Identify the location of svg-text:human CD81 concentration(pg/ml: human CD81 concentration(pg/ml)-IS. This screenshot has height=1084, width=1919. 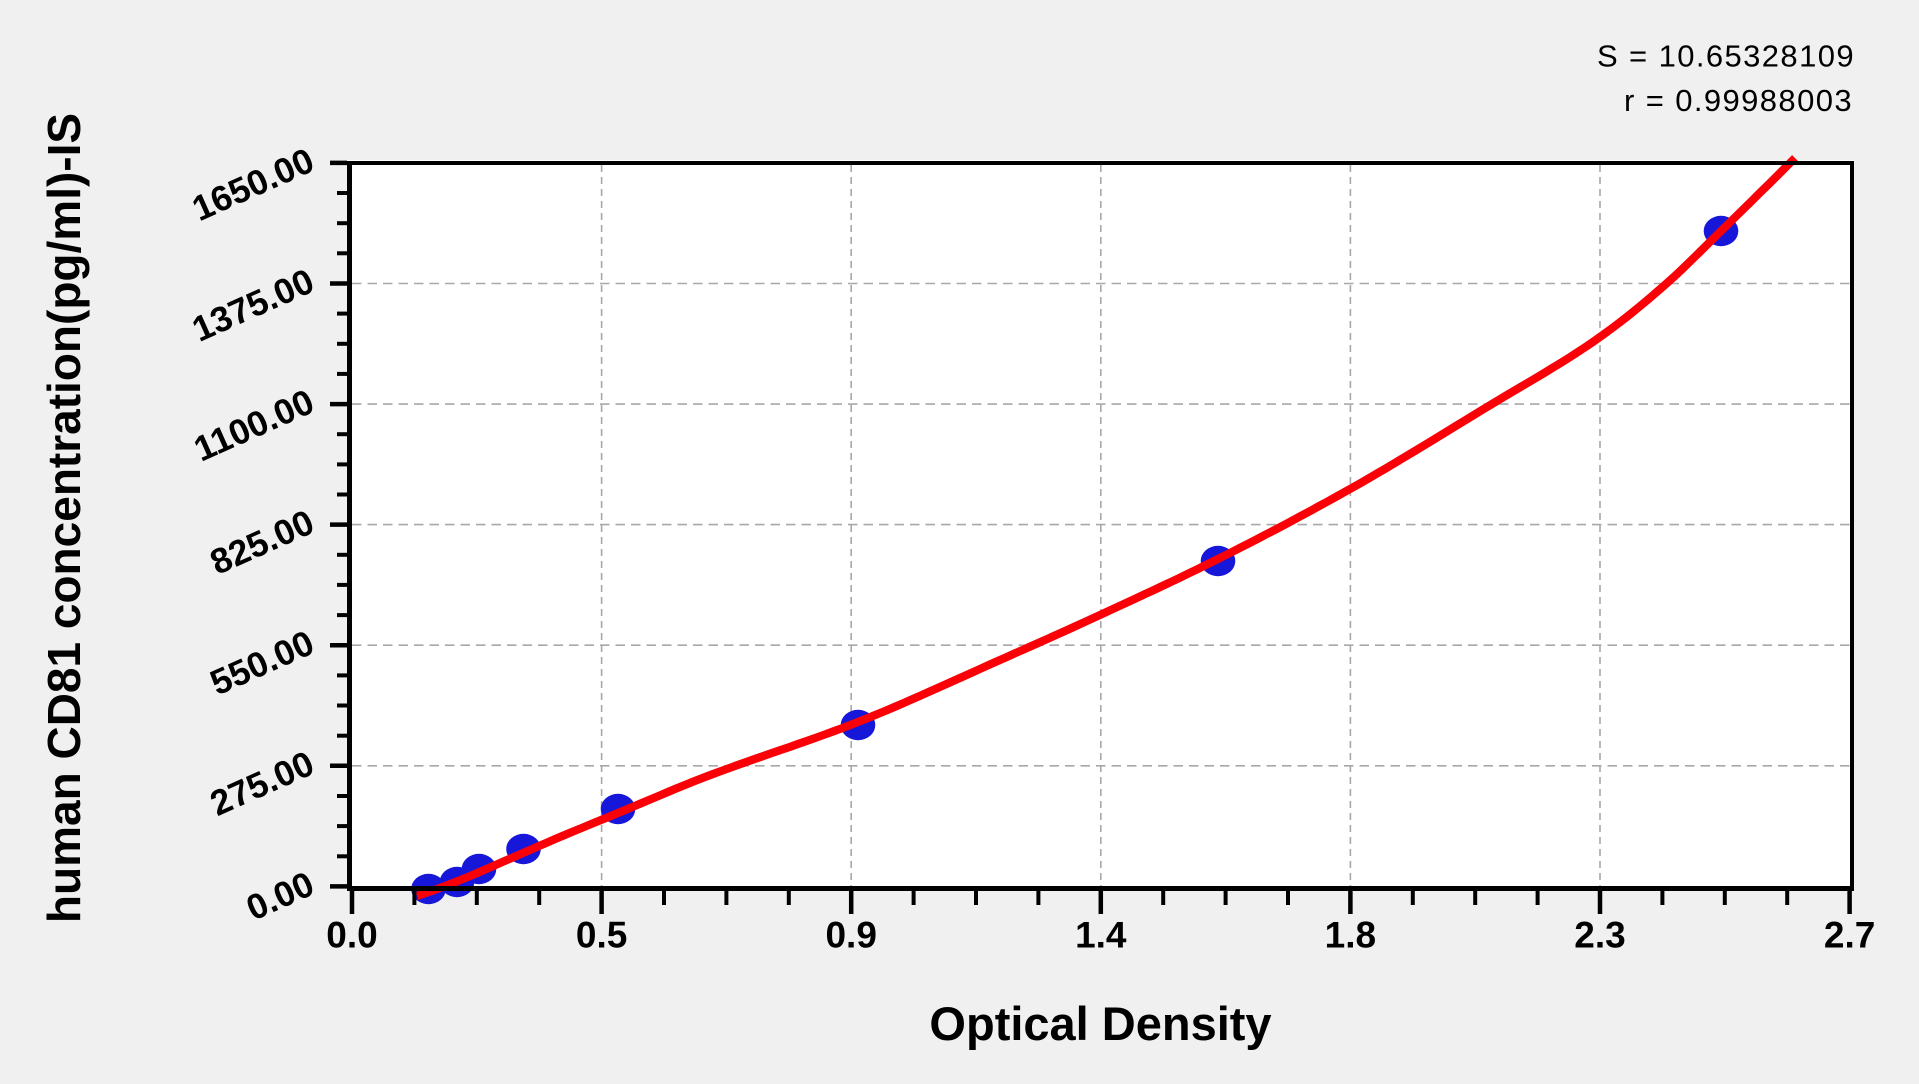
(64, 518).